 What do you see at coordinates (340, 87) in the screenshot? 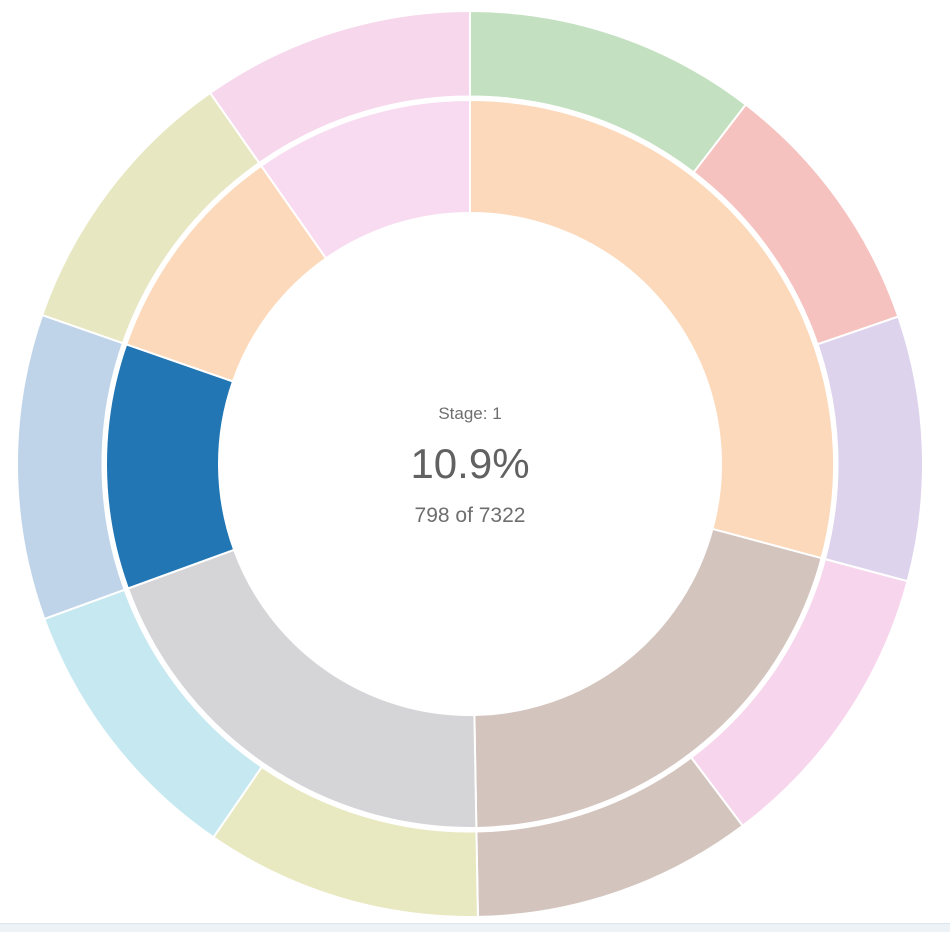
I see `sunburst-segment-outer-orchid` at bounding box center [340, 87].